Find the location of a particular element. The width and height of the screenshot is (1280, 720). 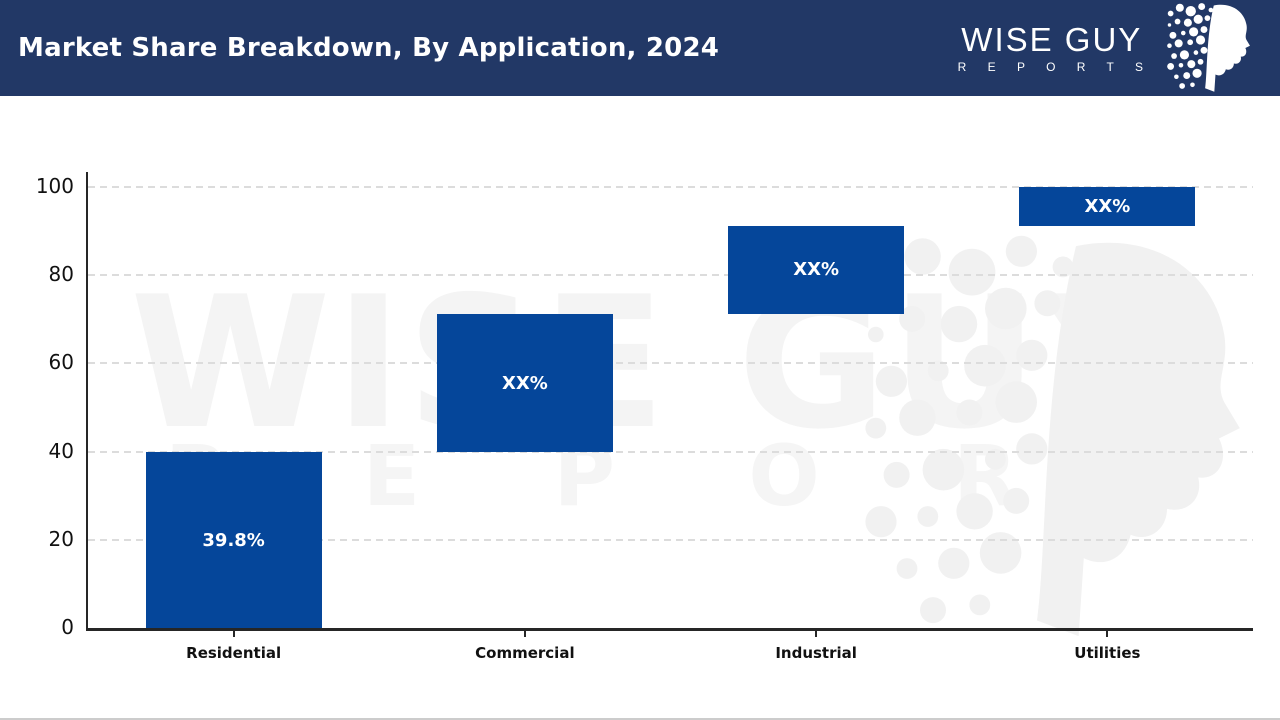

logo-face-icon is located at coordinates (1208, 47).